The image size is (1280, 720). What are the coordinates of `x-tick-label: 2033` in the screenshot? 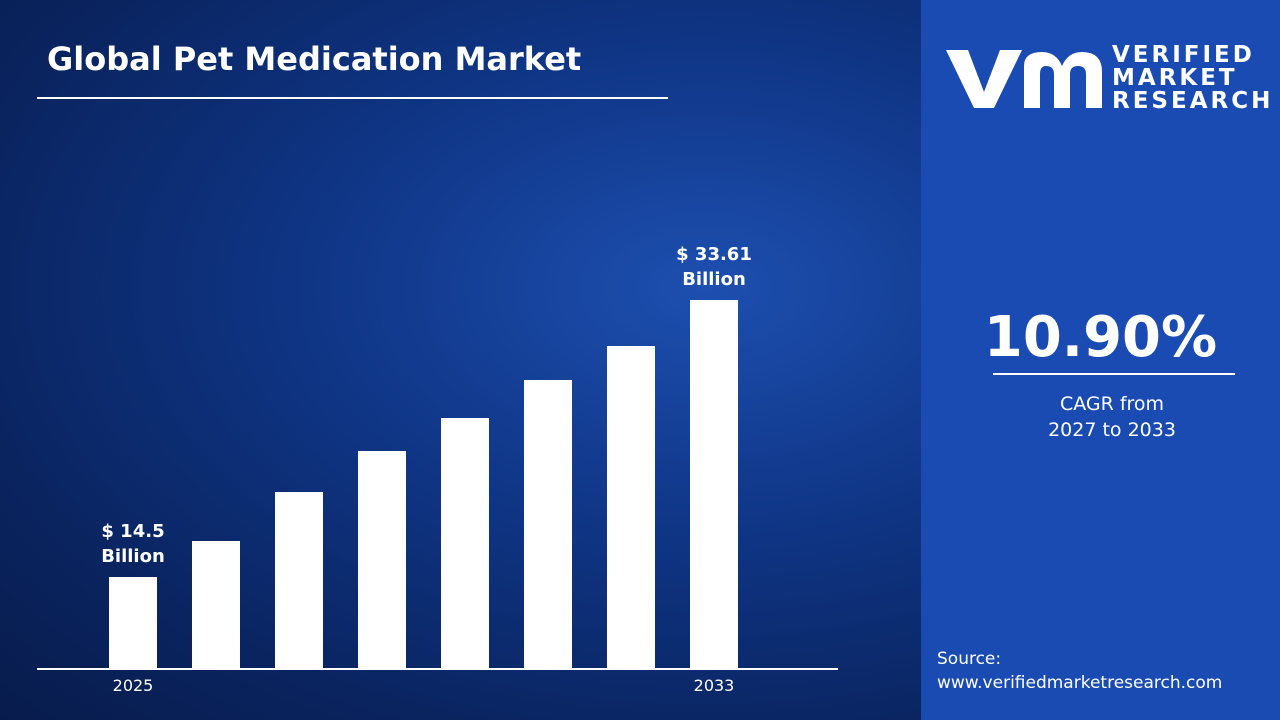 It's located at (714, 685).